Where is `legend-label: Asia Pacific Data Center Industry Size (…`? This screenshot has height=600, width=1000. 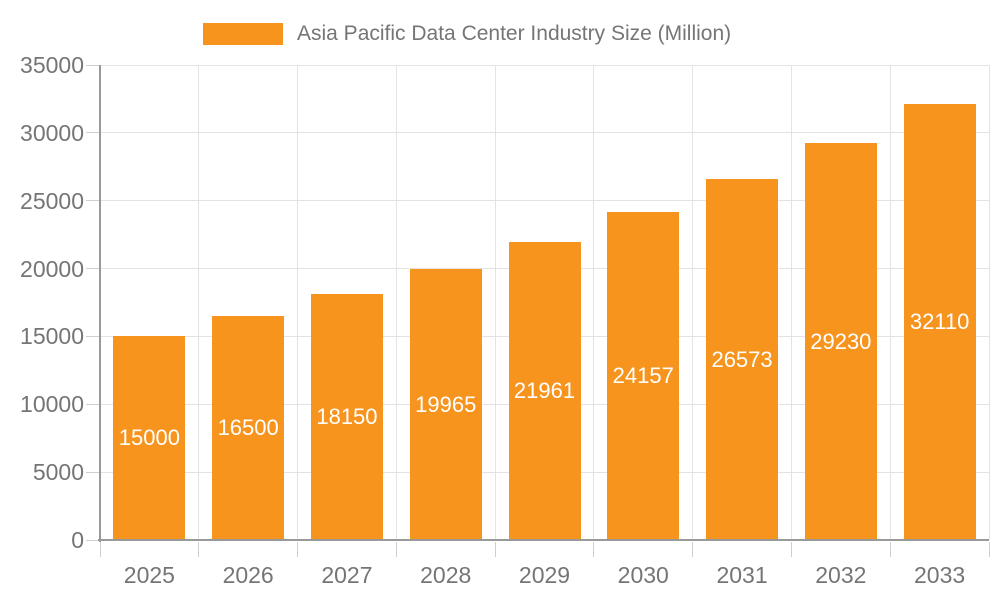
legend-label: Asia Pacific Data Center Industry Size (… is located at coordinates (514, 33).